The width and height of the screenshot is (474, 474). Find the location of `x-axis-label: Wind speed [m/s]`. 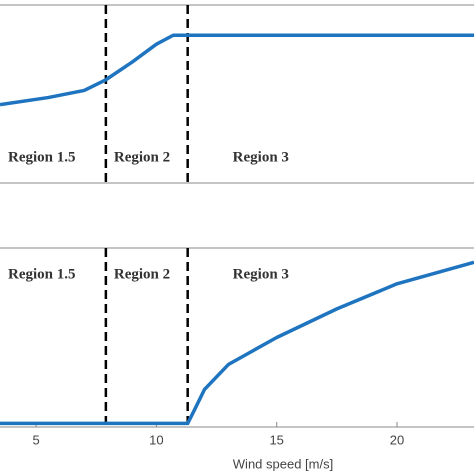

x-axis-label: Wind speed [m/s] is located at coordinates (283, 463).